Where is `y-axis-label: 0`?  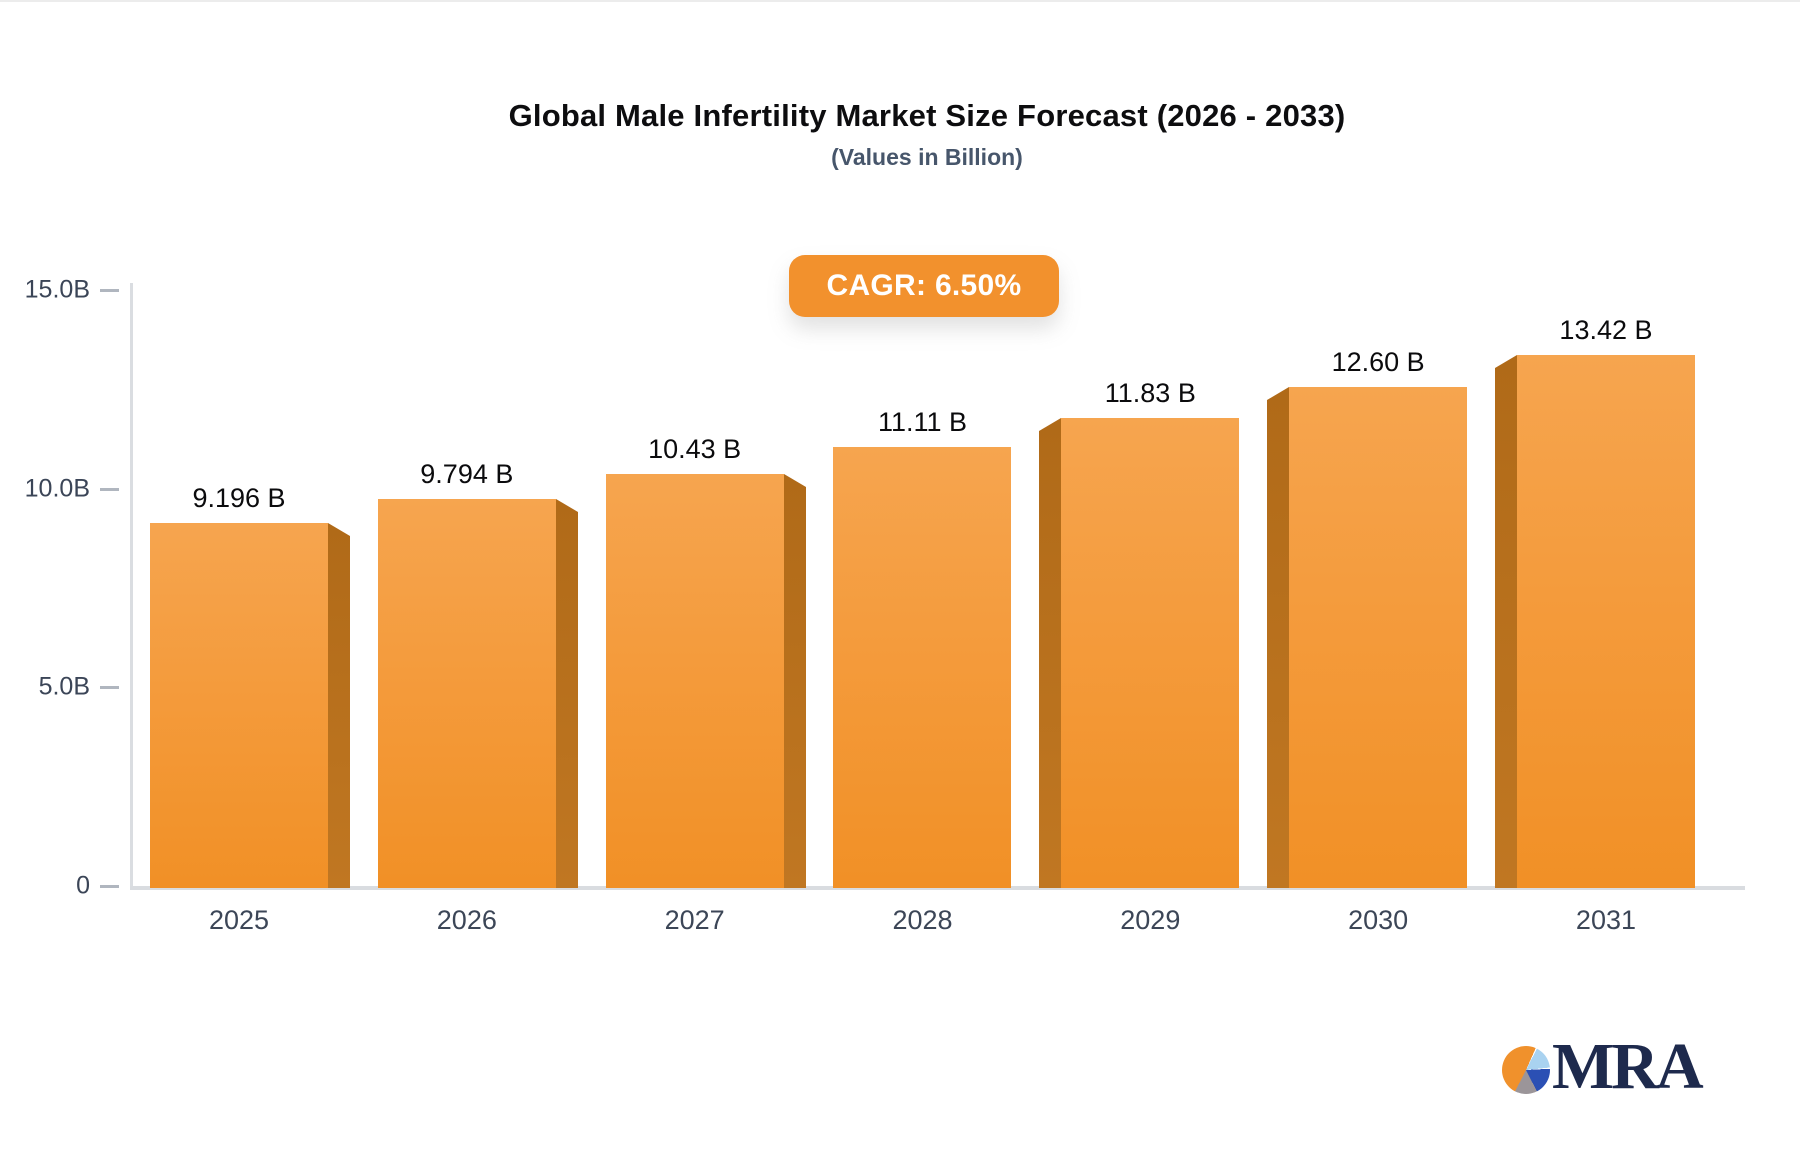
y-axis-label: 0 is located at coordinates (83, 885).